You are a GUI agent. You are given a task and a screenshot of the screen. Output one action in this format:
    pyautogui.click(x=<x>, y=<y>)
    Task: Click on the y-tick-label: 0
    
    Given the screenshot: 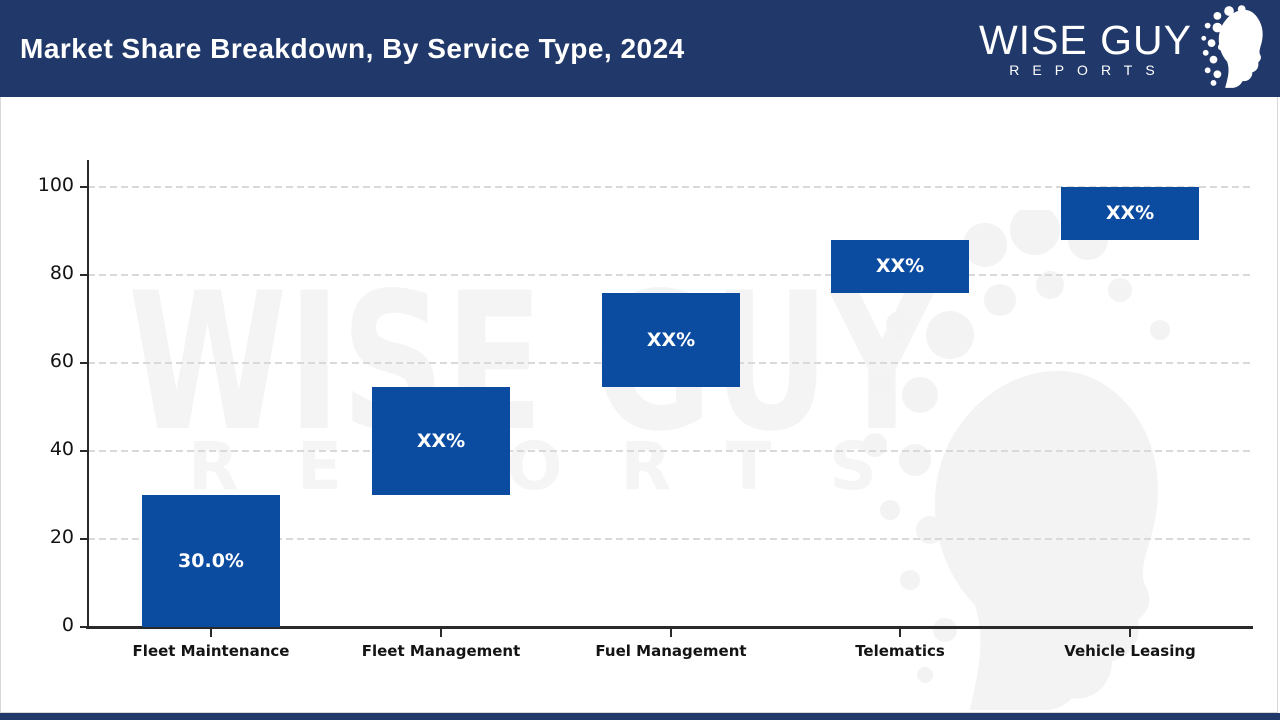 What is the action you would take?
    pyautogui.click(x=67, y=625)
    